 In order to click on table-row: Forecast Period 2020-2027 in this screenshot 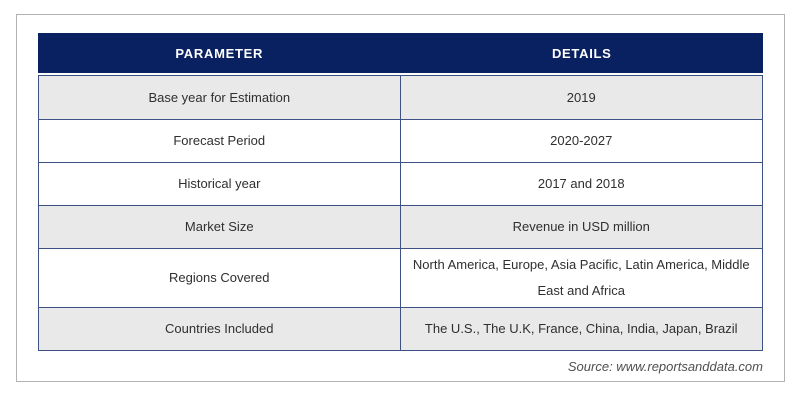, I will do `click(400, 140)`.